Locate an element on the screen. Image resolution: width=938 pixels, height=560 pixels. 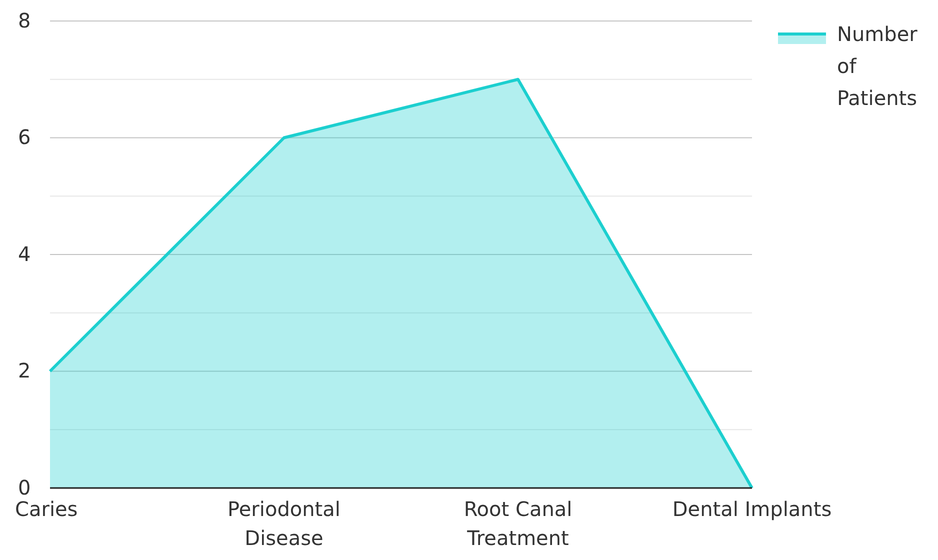
x-tick-label: Dental Implants is located at coordinates (752, 509).